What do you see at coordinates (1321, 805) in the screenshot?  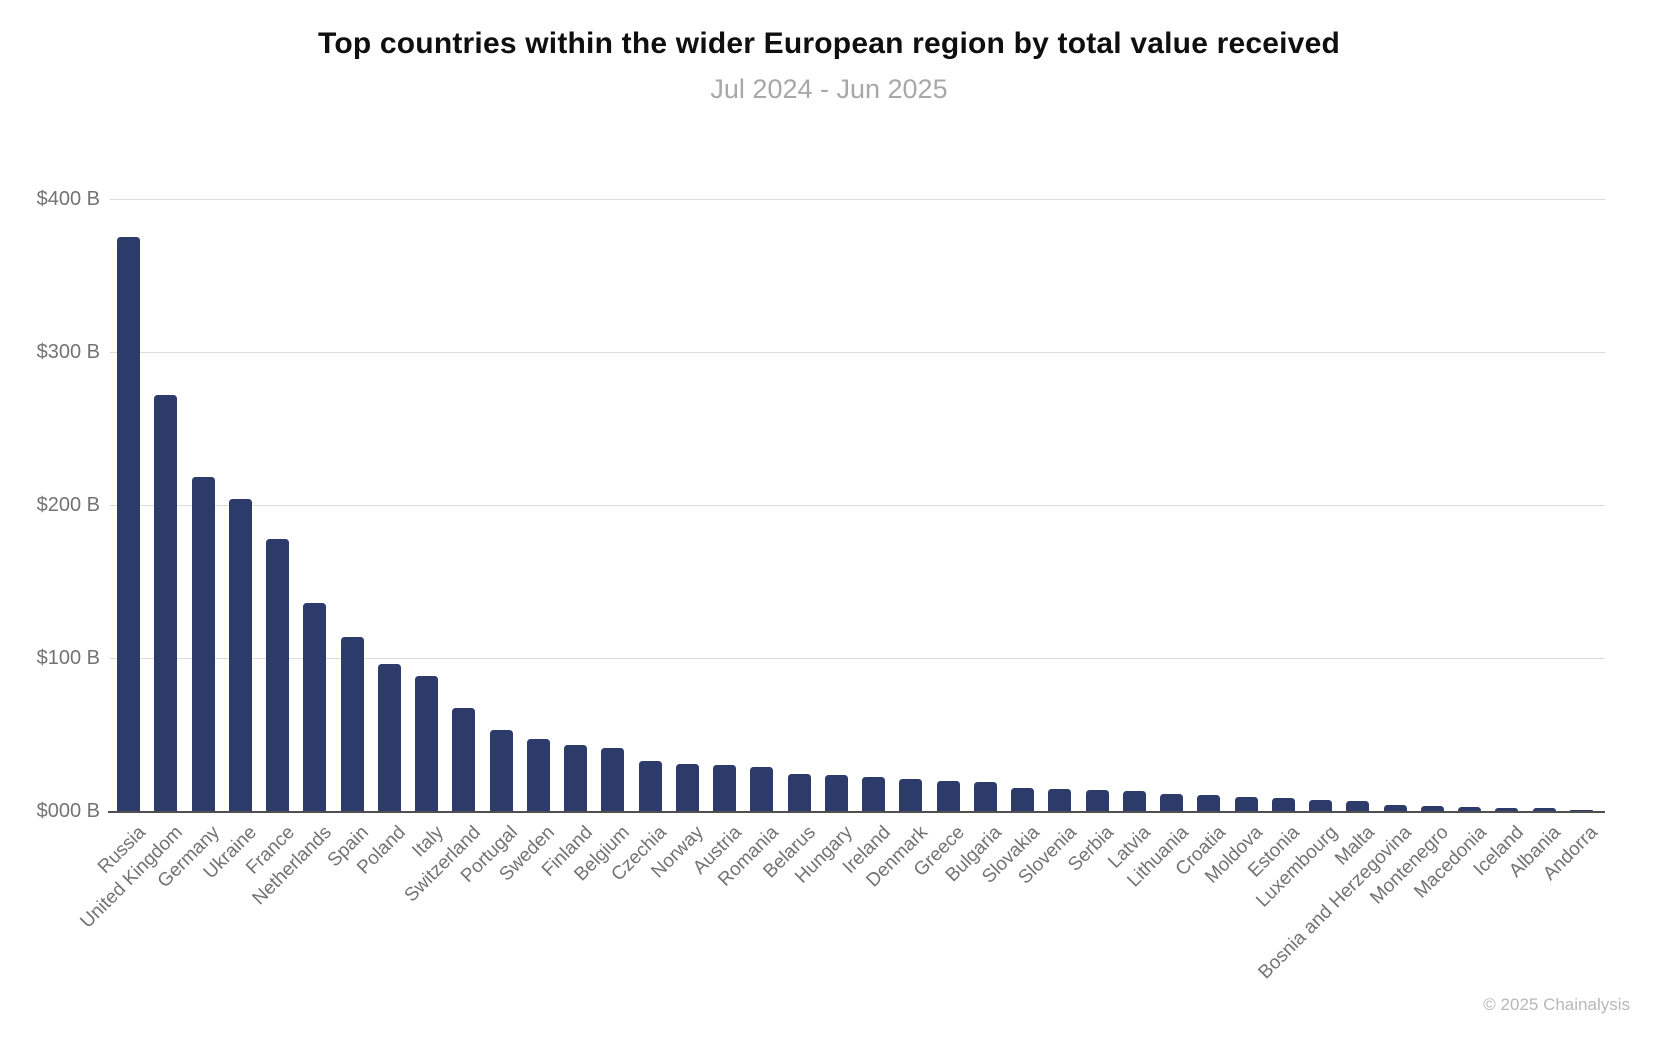 I see `bar-luxembourg` at bounding box center [1321, 805].